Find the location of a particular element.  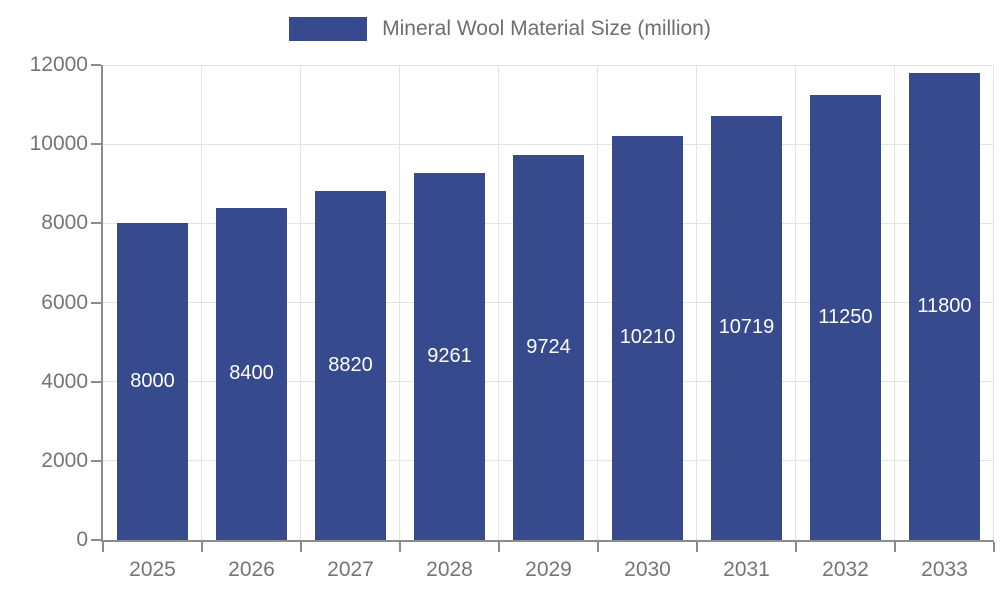

bar-value-label: 9724 is located at coordinates (548, 347).